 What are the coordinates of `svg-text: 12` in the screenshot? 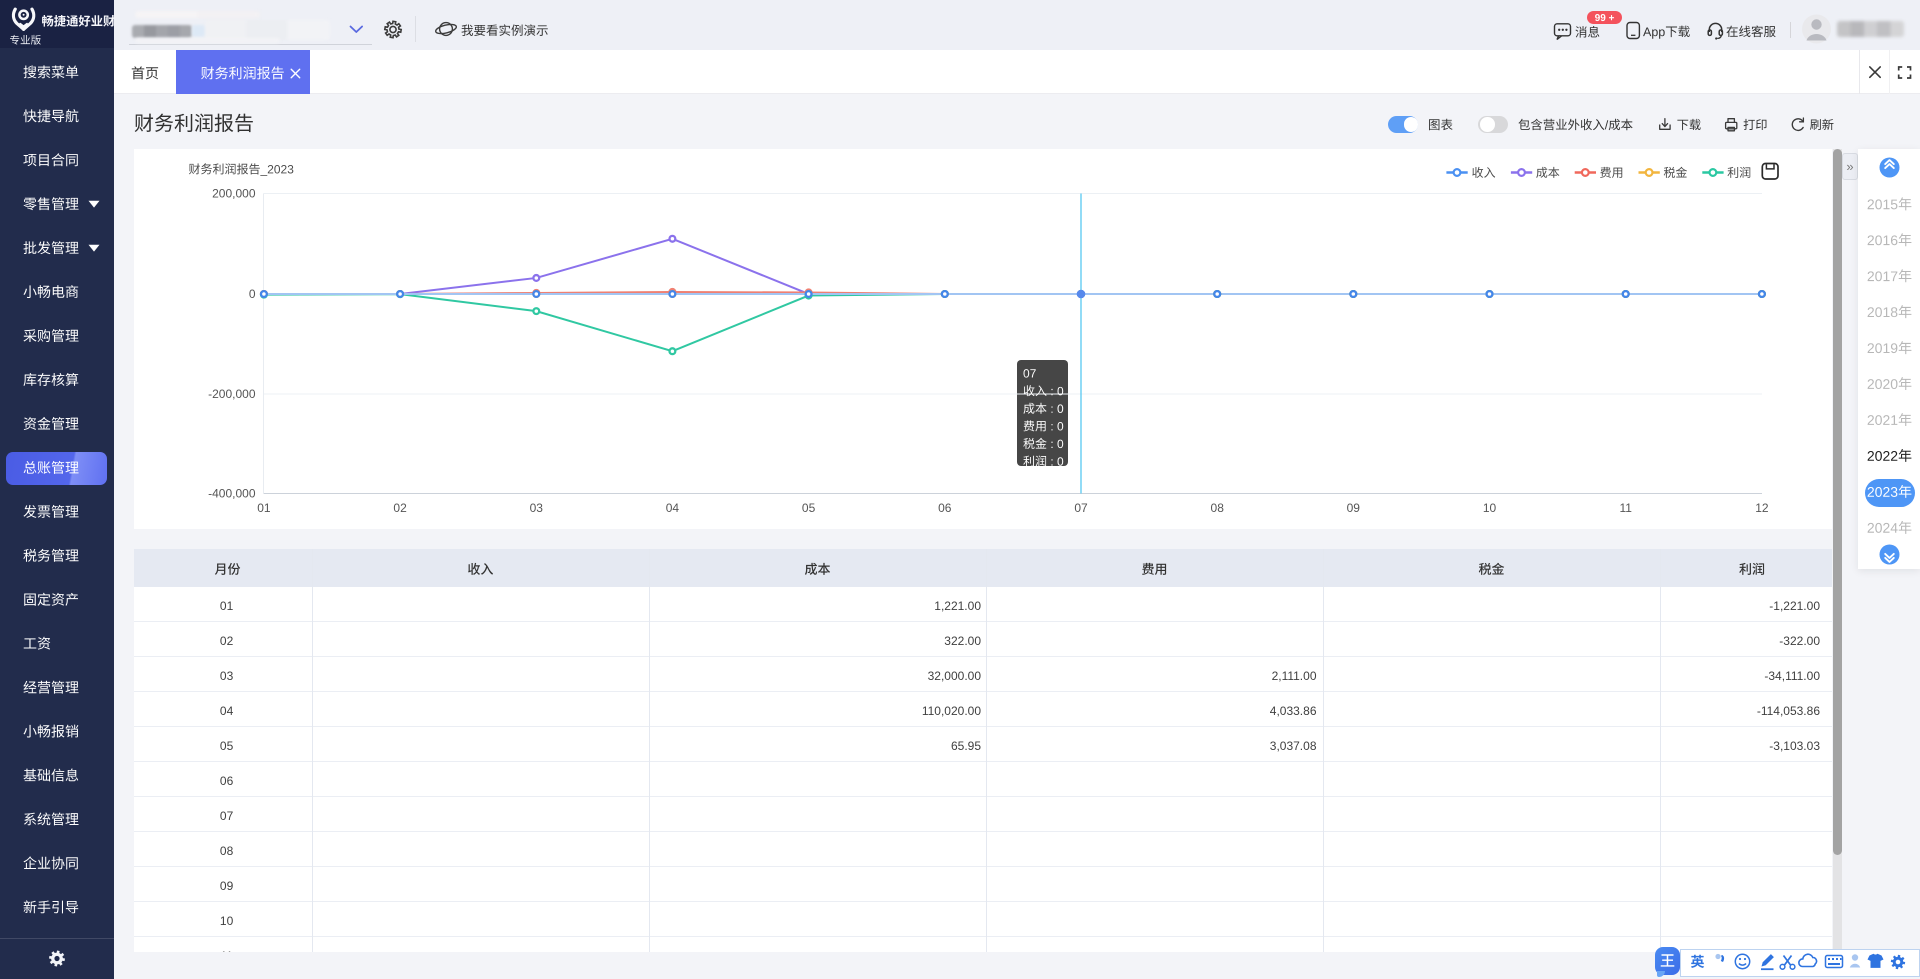 It's located at (1762, 508).